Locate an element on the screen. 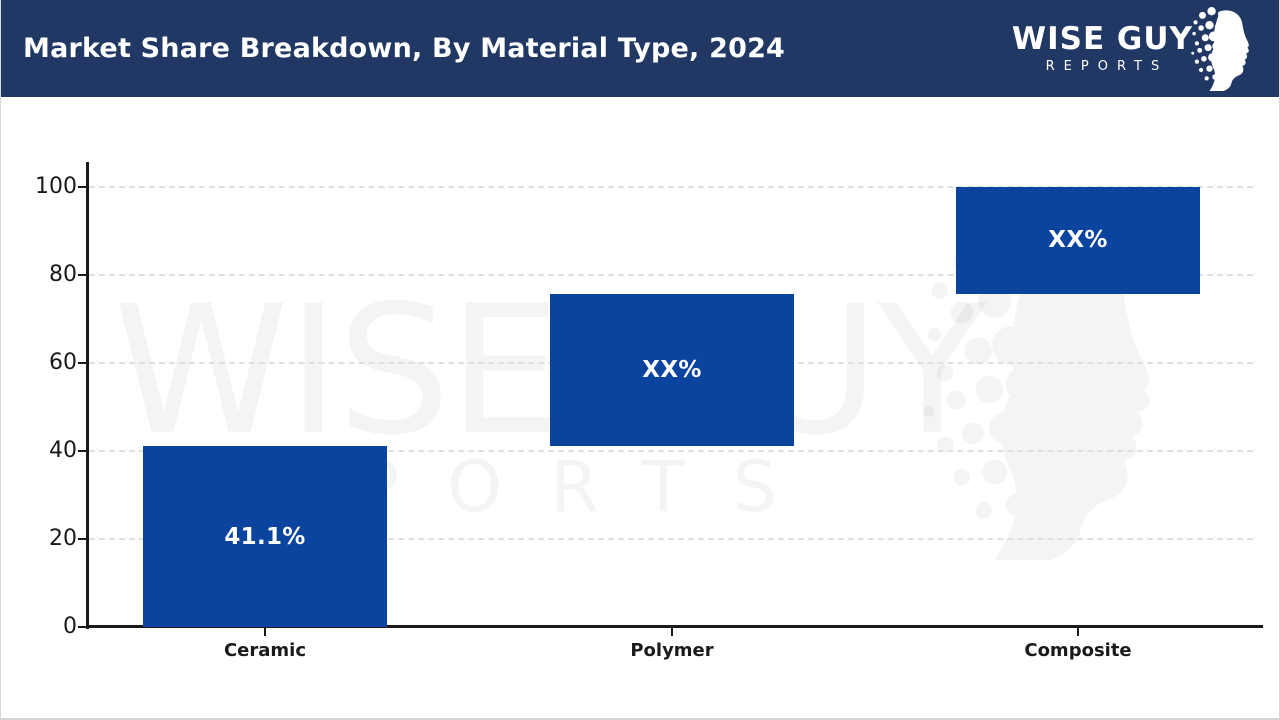 The width and height of the screenshot is (1280, 720). y-tick-label: 40 is located at coordinates (63, 450).